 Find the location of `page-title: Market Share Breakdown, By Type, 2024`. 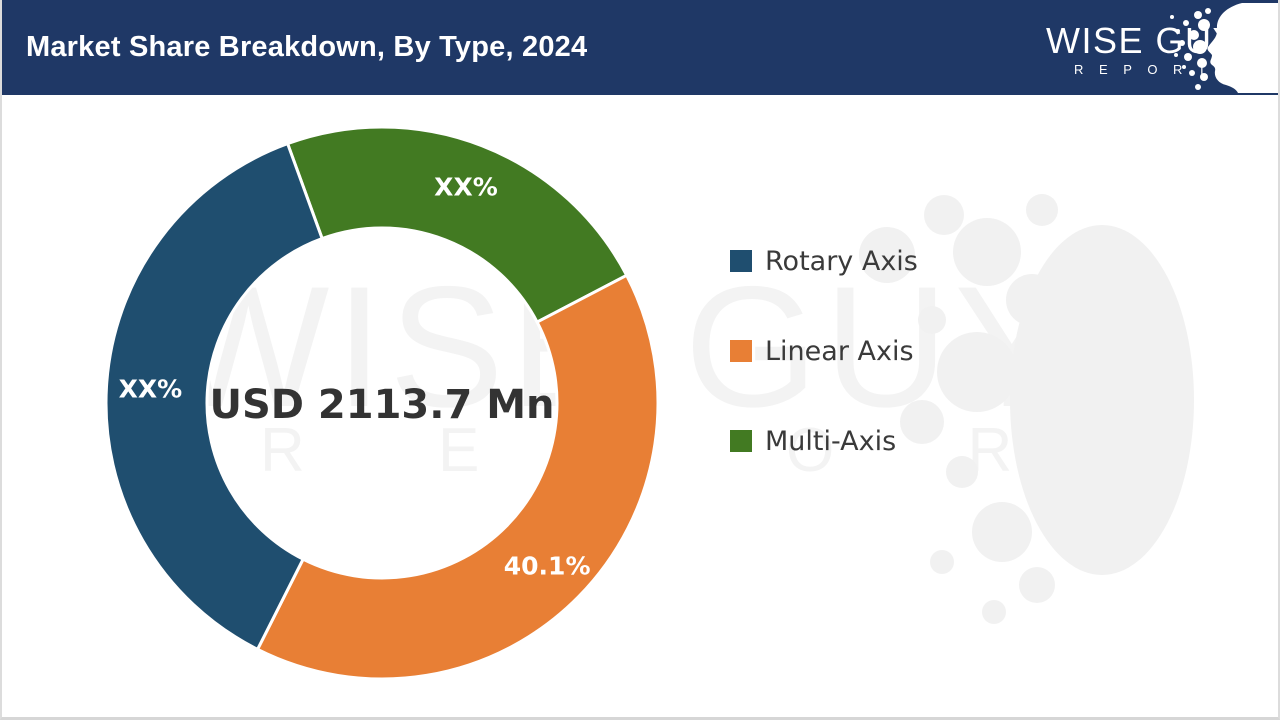

page-title: Market Share Breakdown, By Type, 2024 is located at coordinates (307, 47).